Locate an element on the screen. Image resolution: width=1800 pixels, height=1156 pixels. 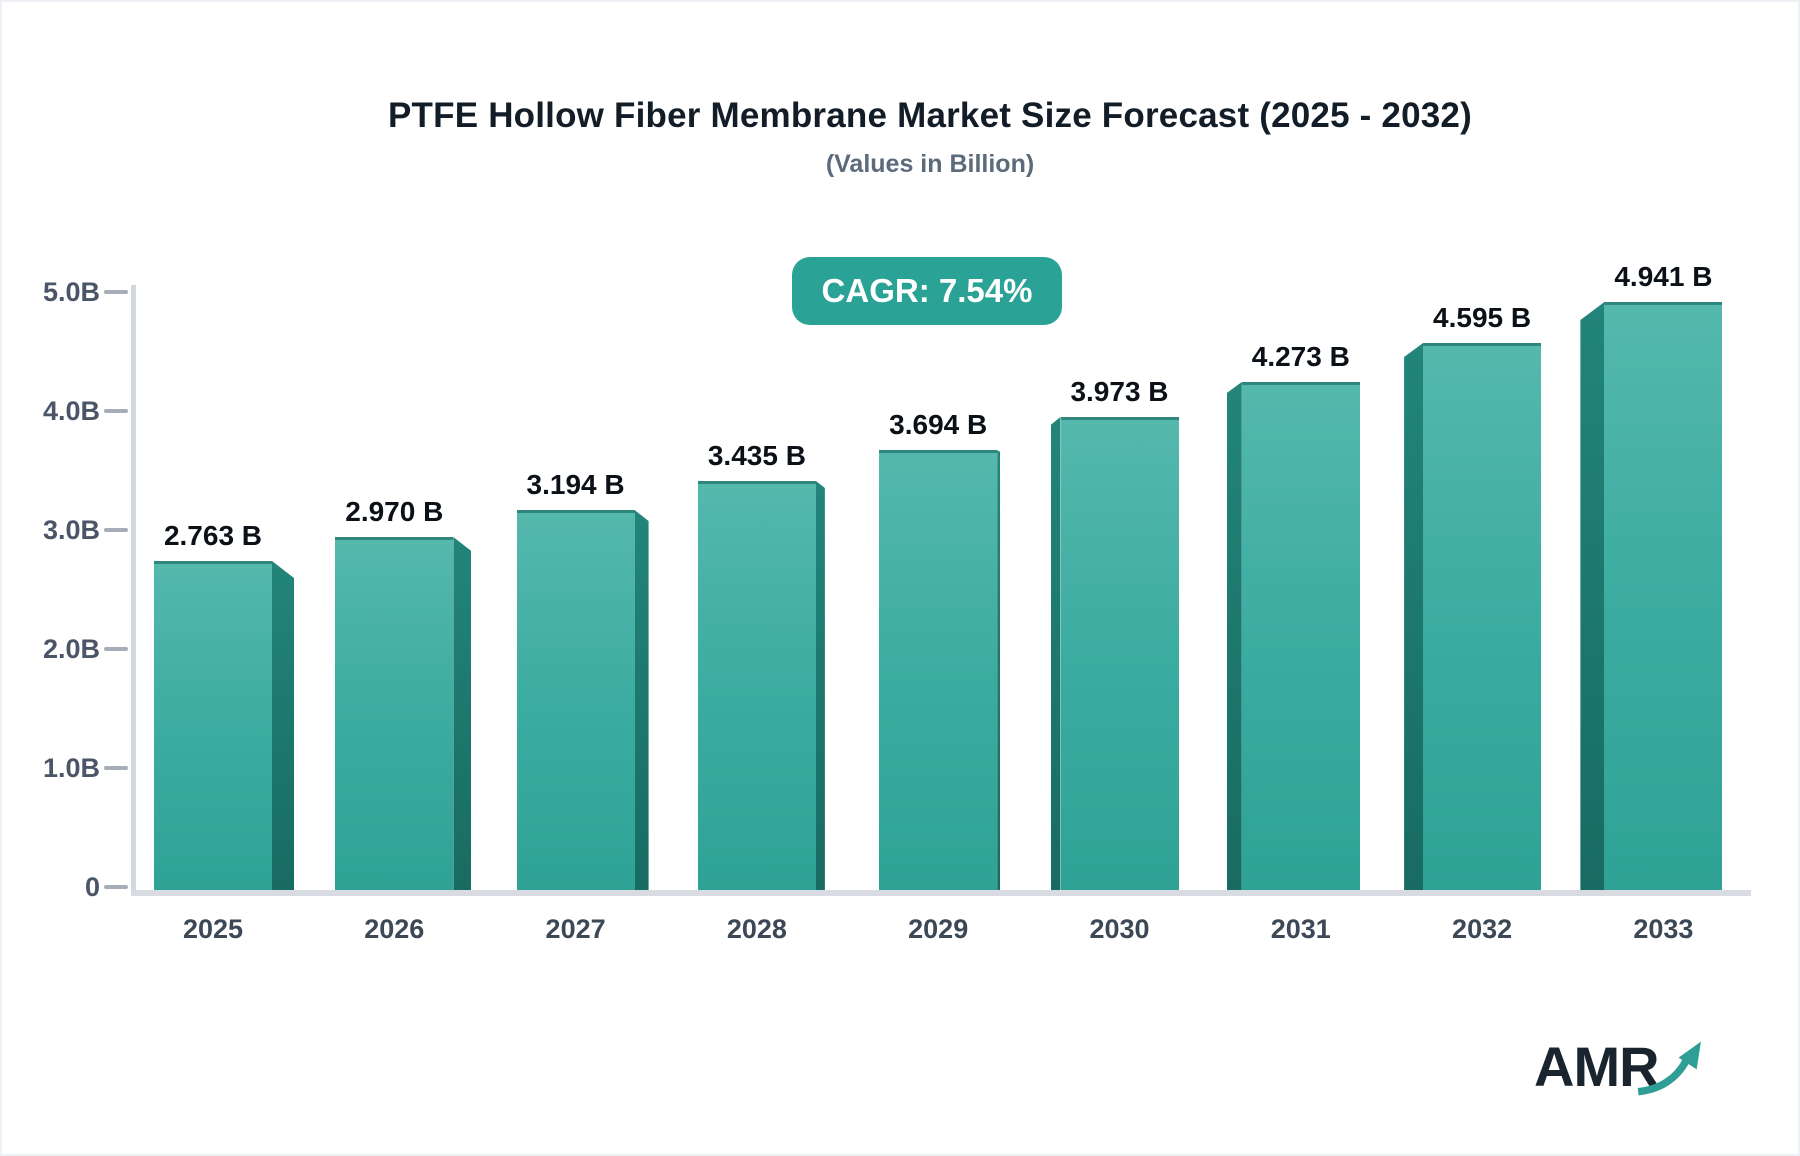
y-axis-line is located at coordinates (133, 588).